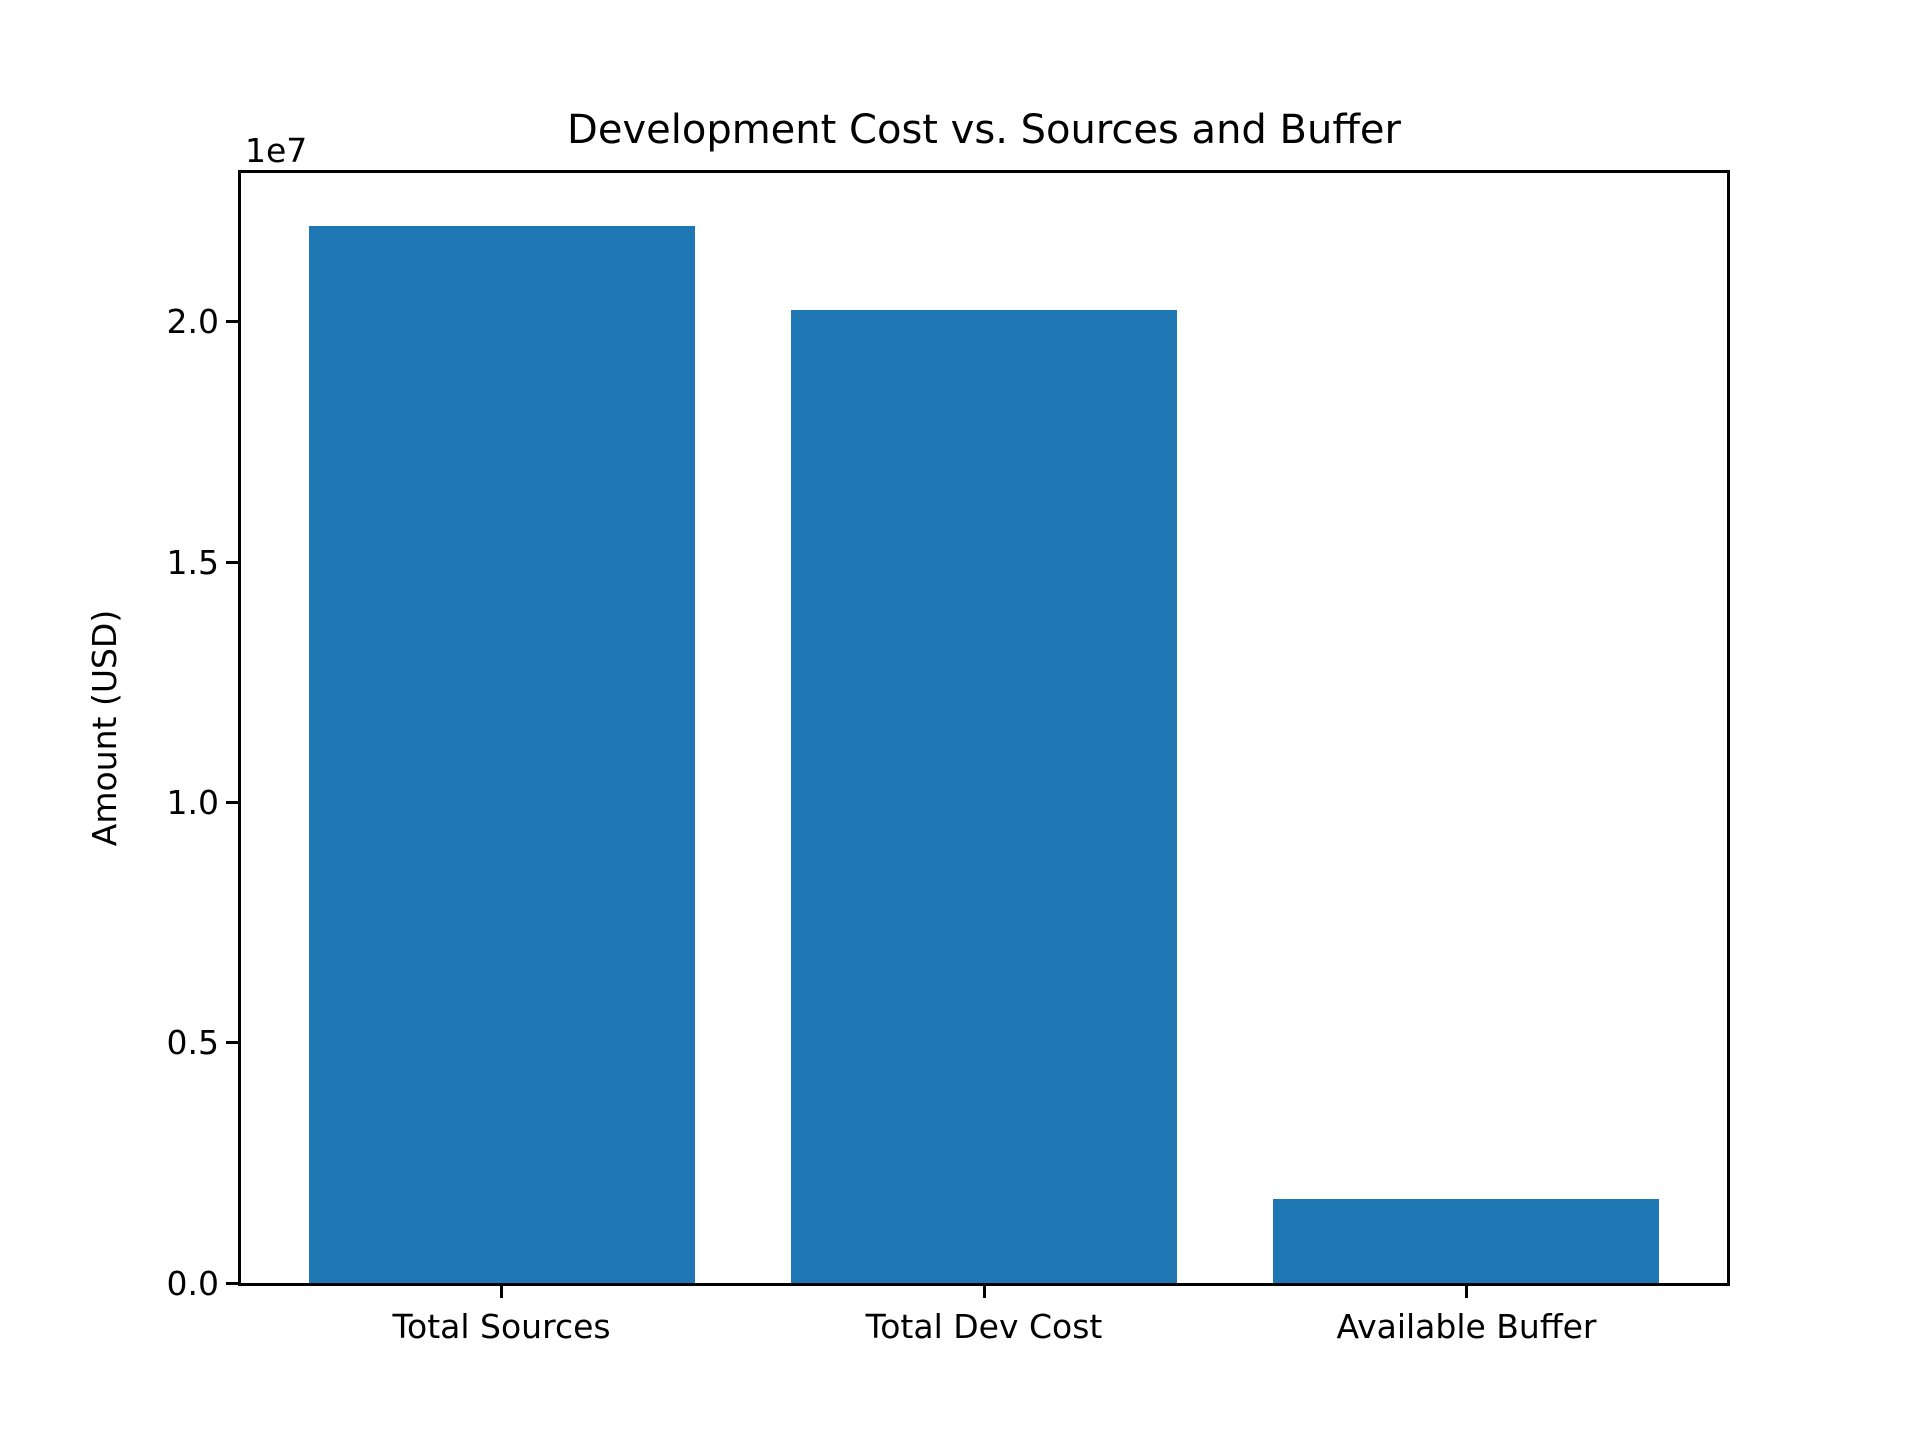 This screenshot has width=1920, height=1440. I want to click on x-tick-label-total-dev-cost: Total Dev Cost, so click(984, 1326).